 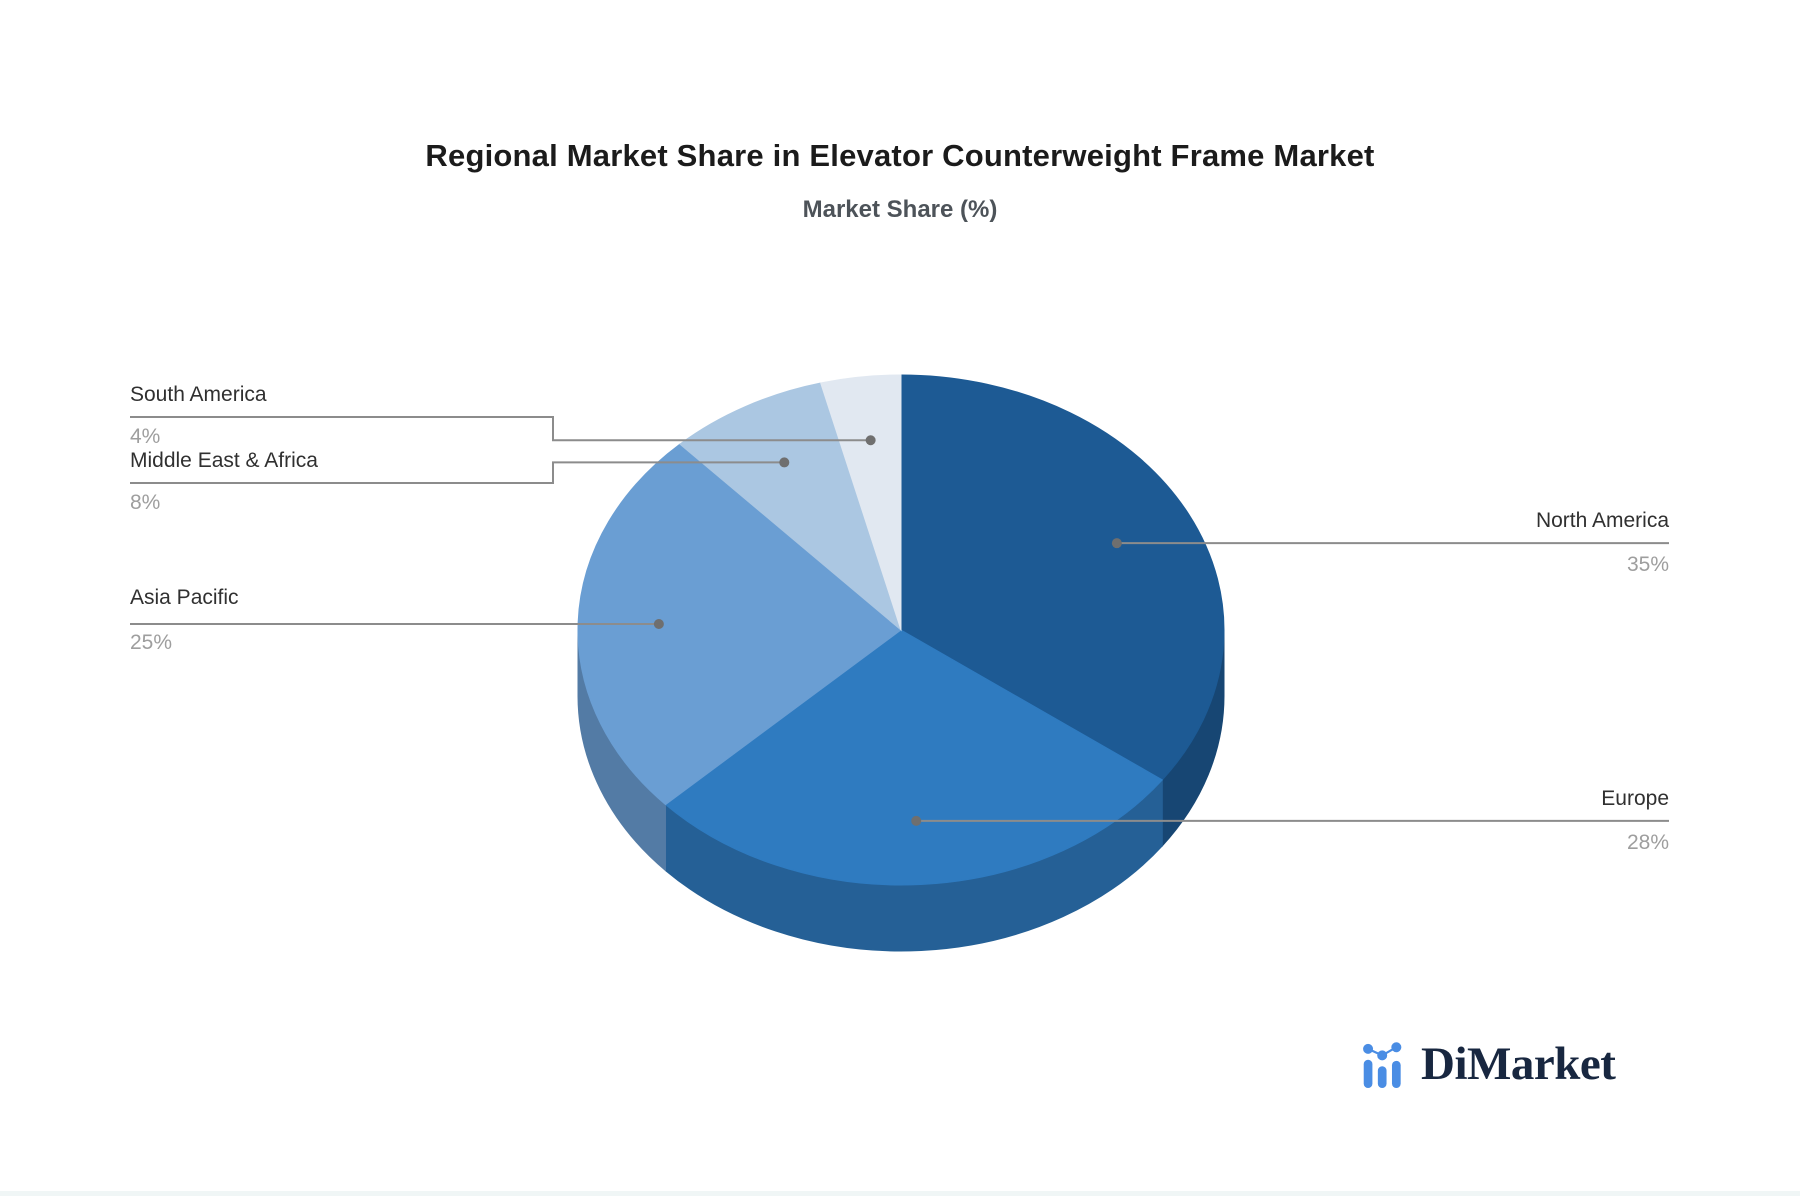 I want to click on value-middle-east-africa: 8%, so click(x=145, y=502).